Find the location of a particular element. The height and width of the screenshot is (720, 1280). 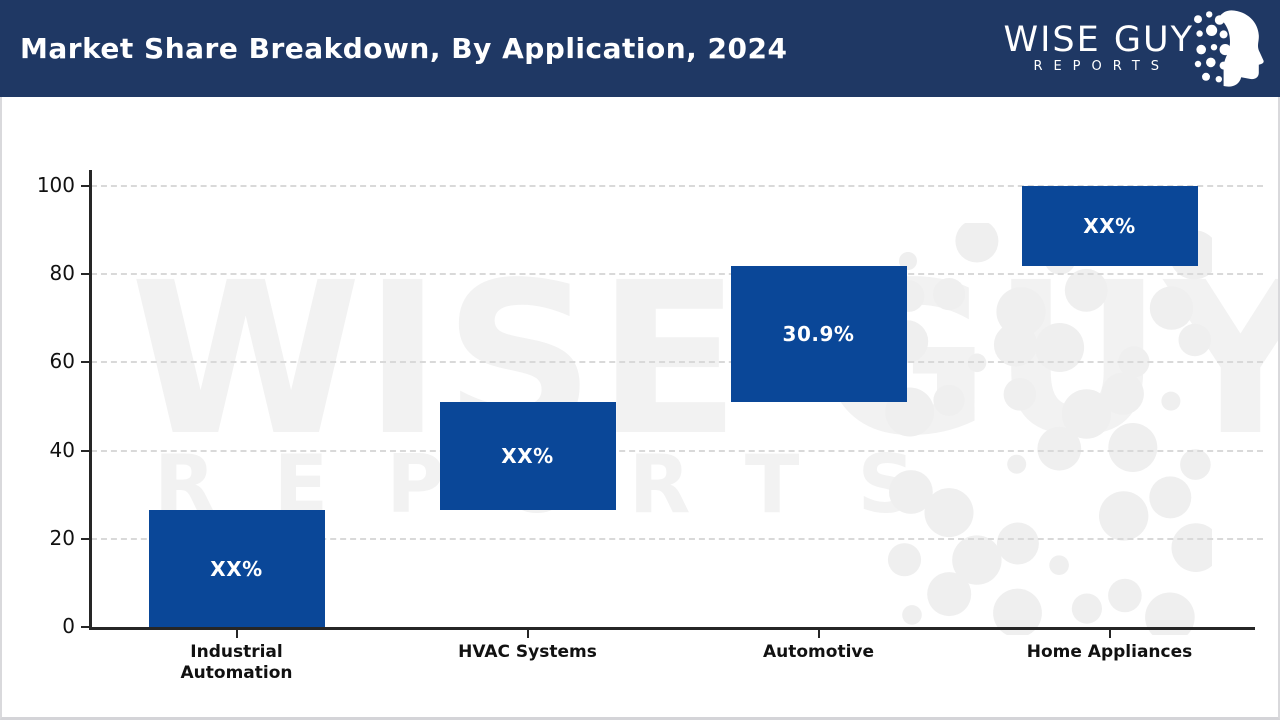

waterfall-bar: 30.9% is located at coordinates (818, 334).